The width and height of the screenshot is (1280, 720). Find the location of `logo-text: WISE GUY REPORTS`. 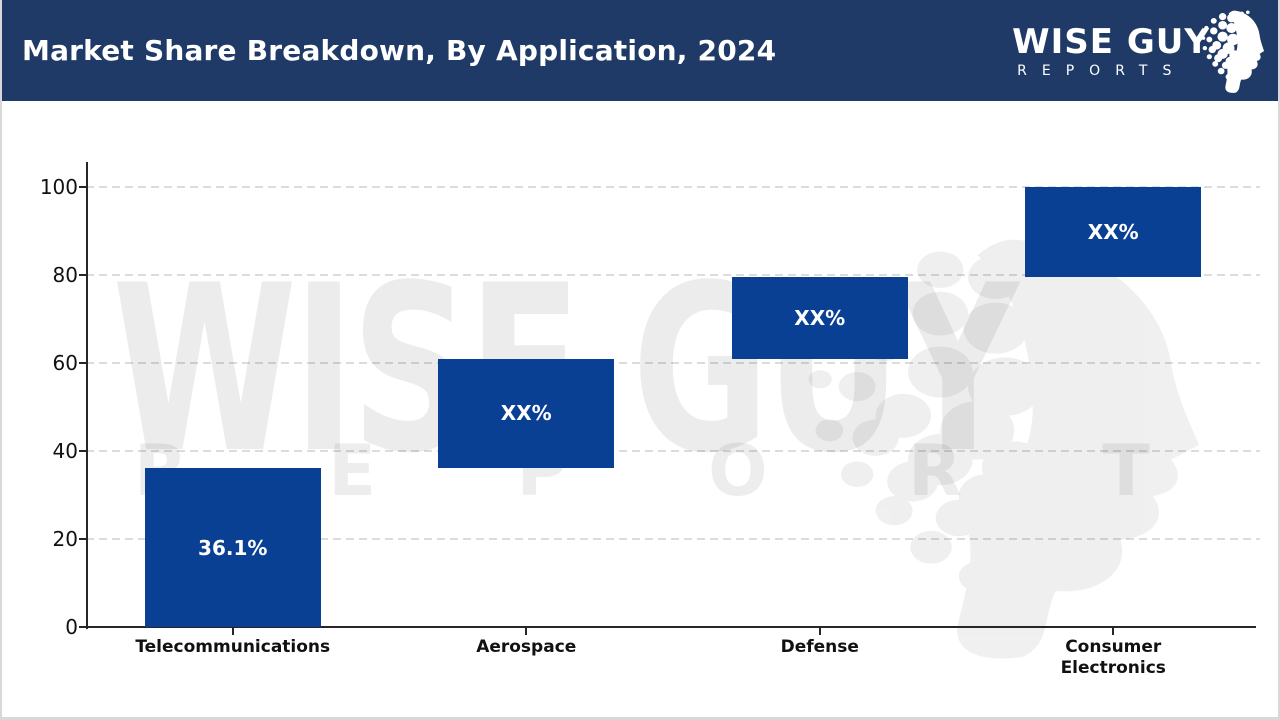

logo-text: WISE GUY REPORTS is located at coordinates (1111, 51).